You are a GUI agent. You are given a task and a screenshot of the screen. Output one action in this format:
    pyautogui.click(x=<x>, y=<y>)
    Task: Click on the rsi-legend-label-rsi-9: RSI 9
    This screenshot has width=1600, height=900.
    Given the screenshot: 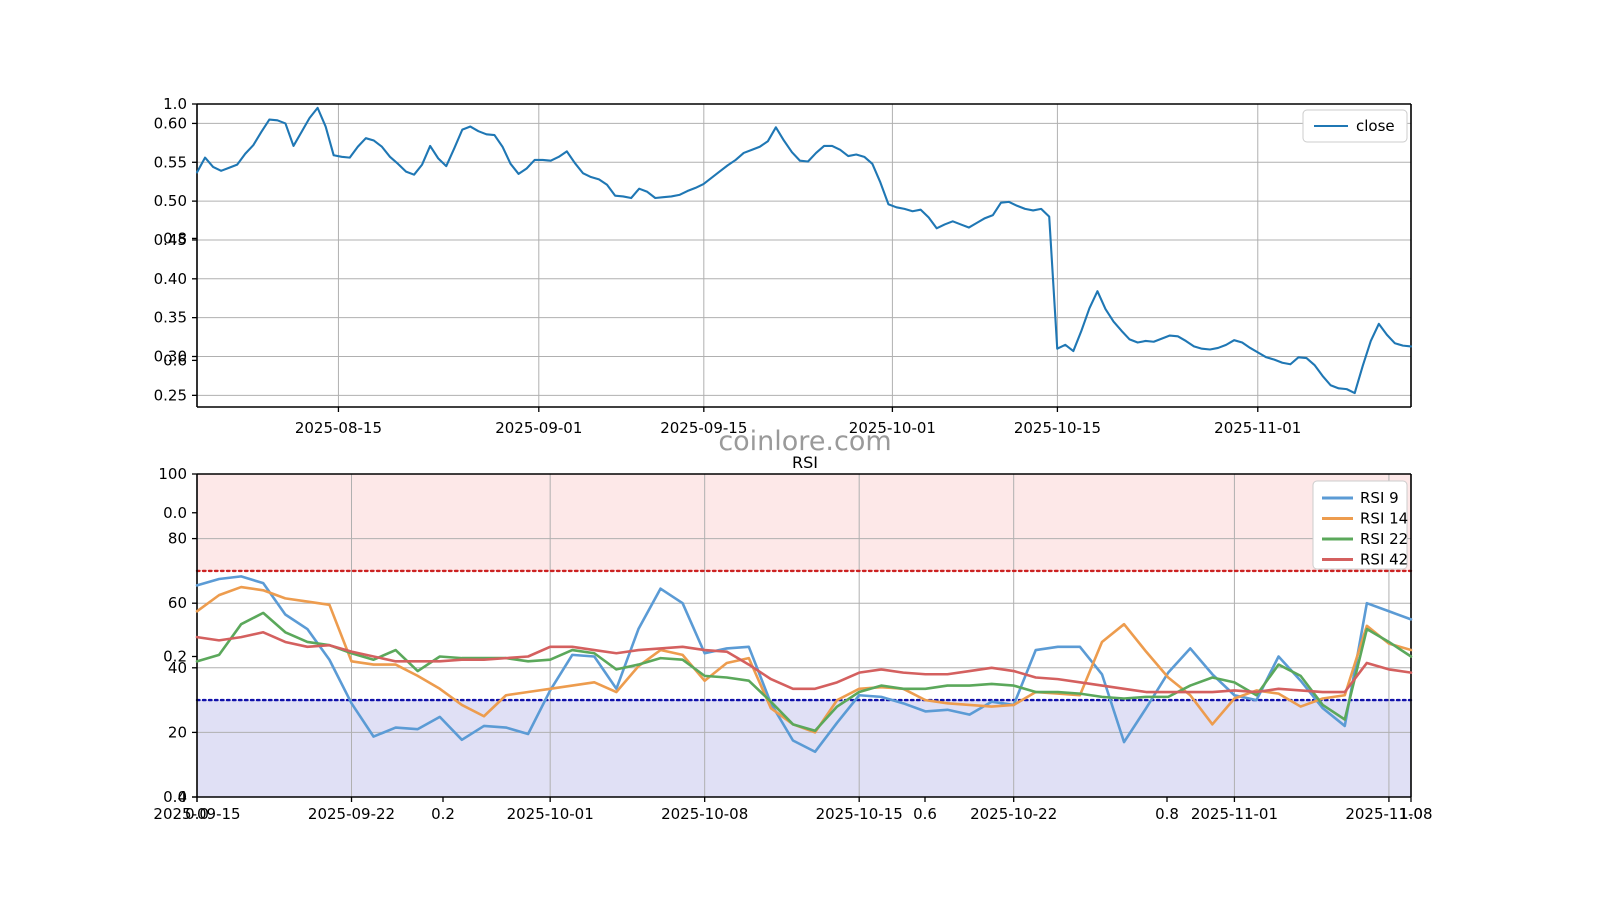 What is the action you would take?
    pyautogui.click(x=1379, y=498)
    